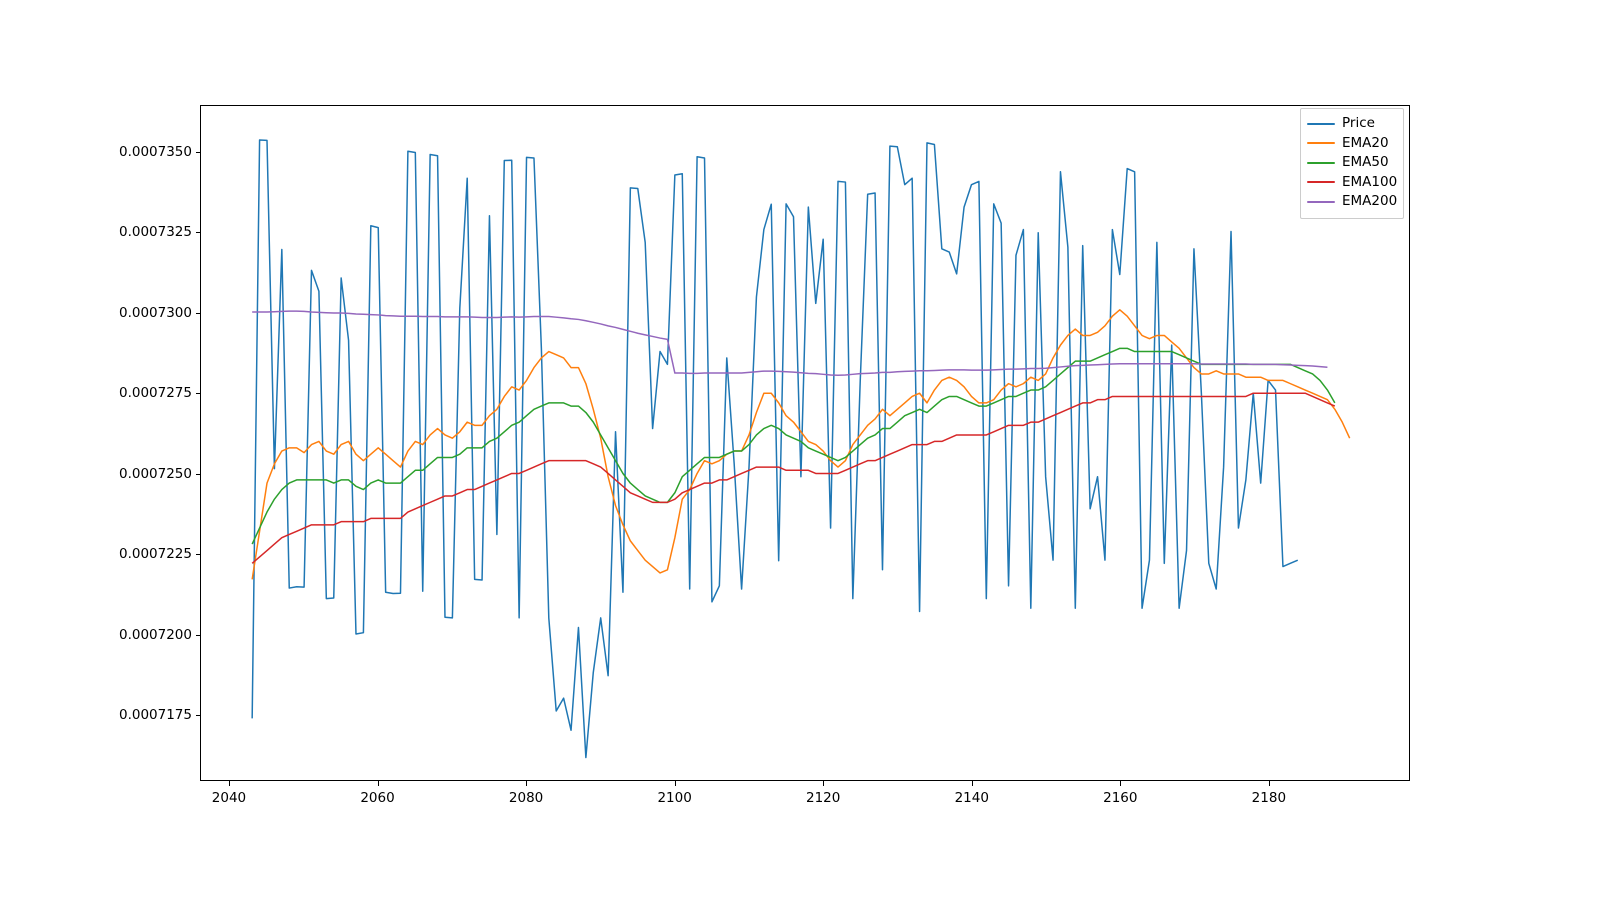 This screenshot has width=1600, height=900. Describe the element at coordinates (1365, 142) in the screenshot. I see `legend-item-label: EMA20` at that location.